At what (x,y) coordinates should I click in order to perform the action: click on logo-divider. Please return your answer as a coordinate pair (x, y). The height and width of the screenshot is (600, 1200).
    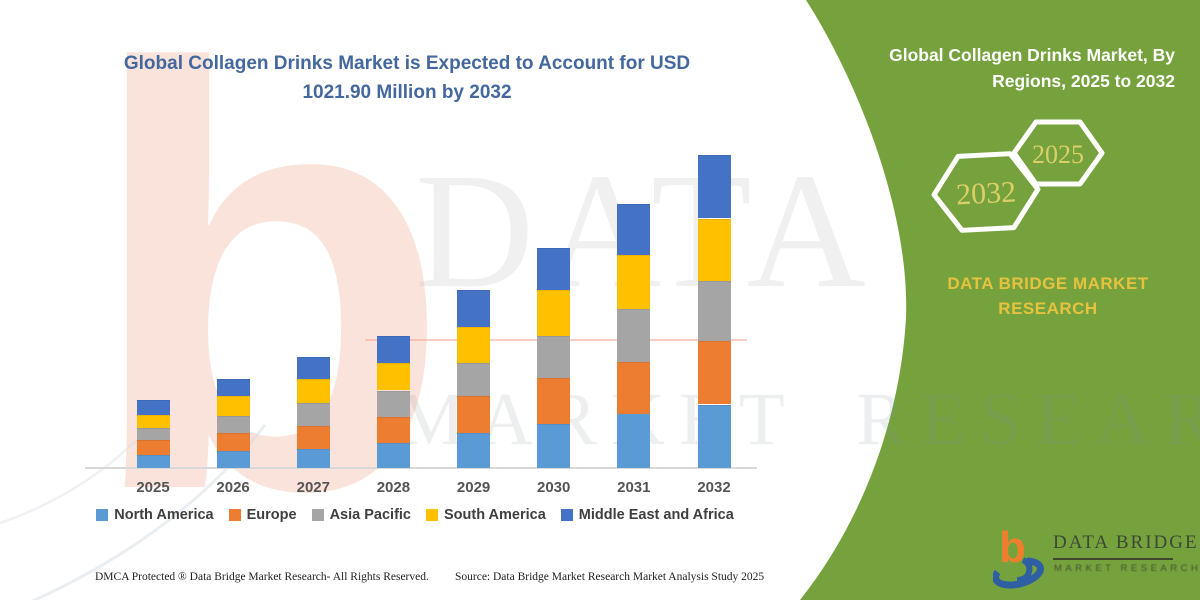
    Looking at the image, I should click on (1113, 559).